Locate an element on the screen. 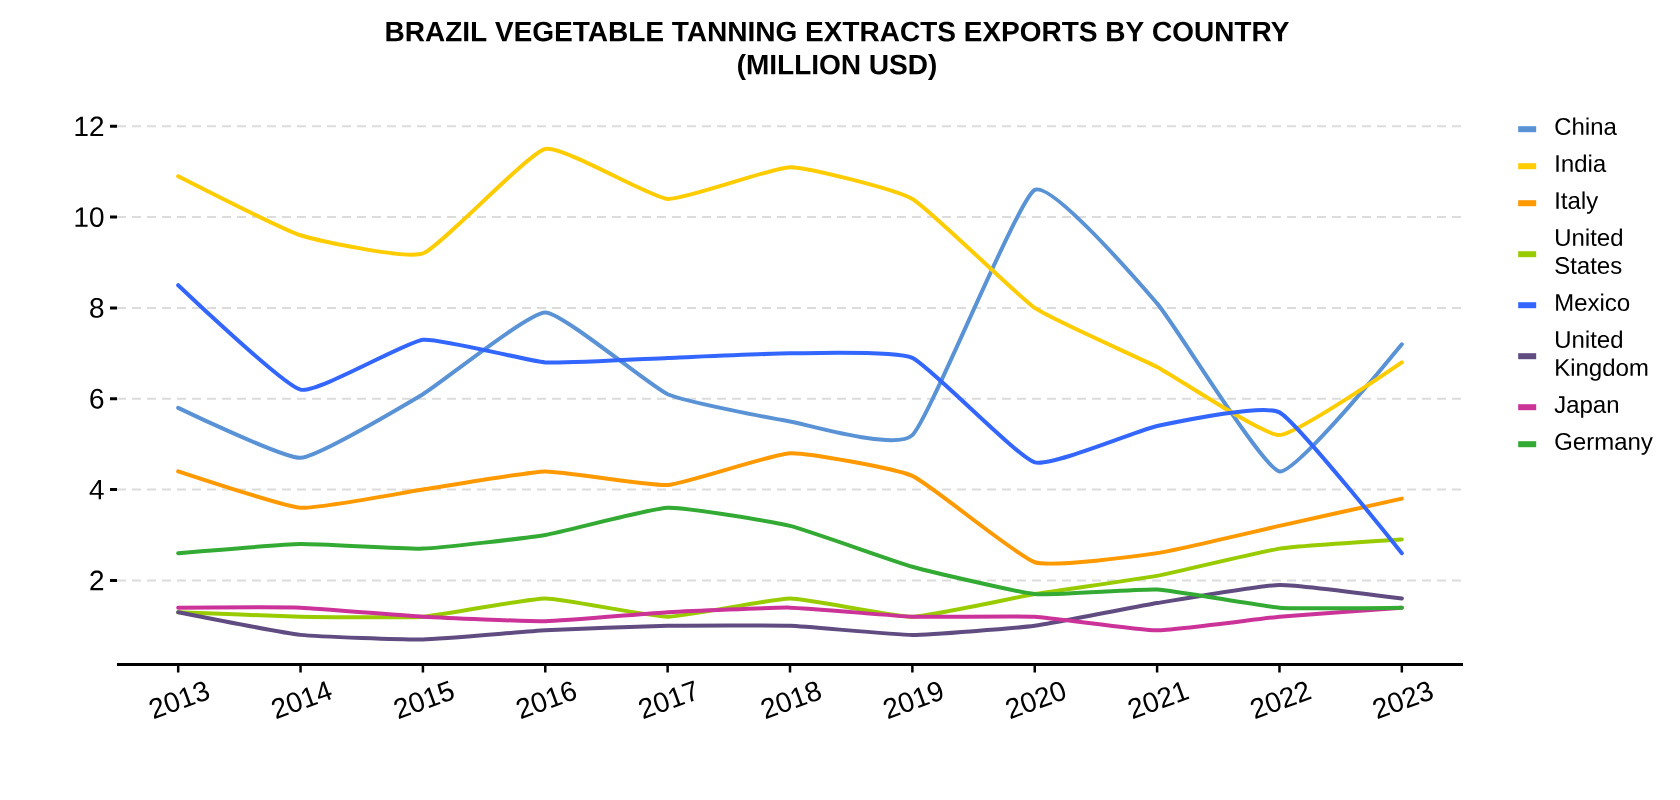 This screenshot has width=1680, height=800. y-tick-label: 8 is located at coordinates (97, 308).